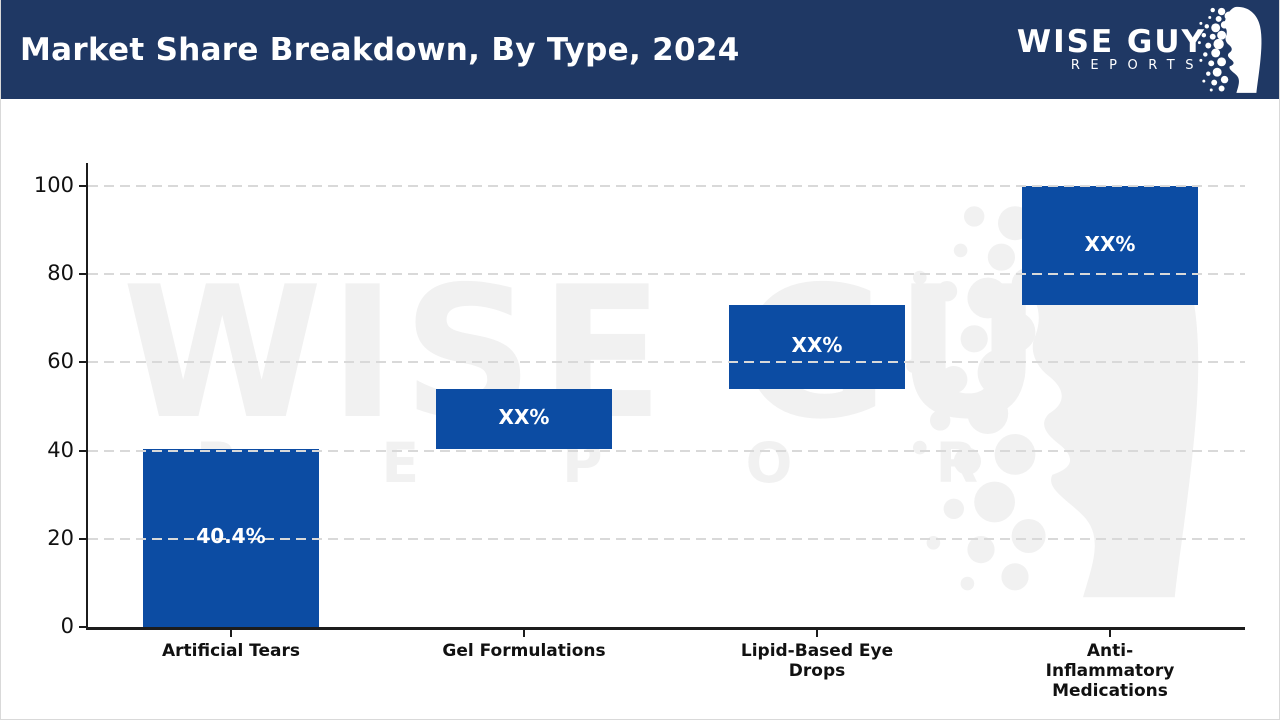  I want to click on logo-dotted-head-icon, so click(1229, 49).